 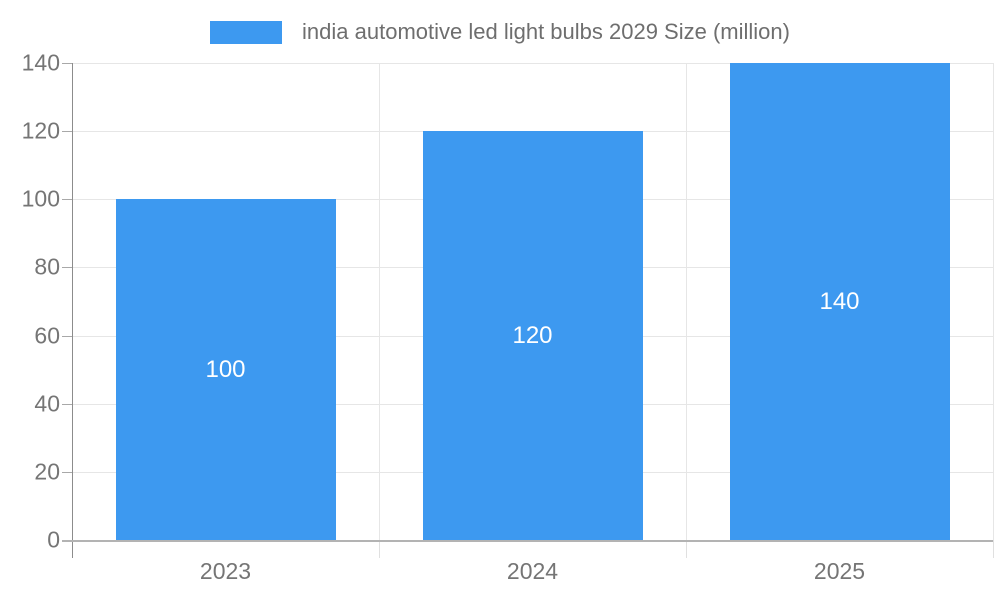 I want to click on y-axis-label: 120, so click(x=40, y=130).